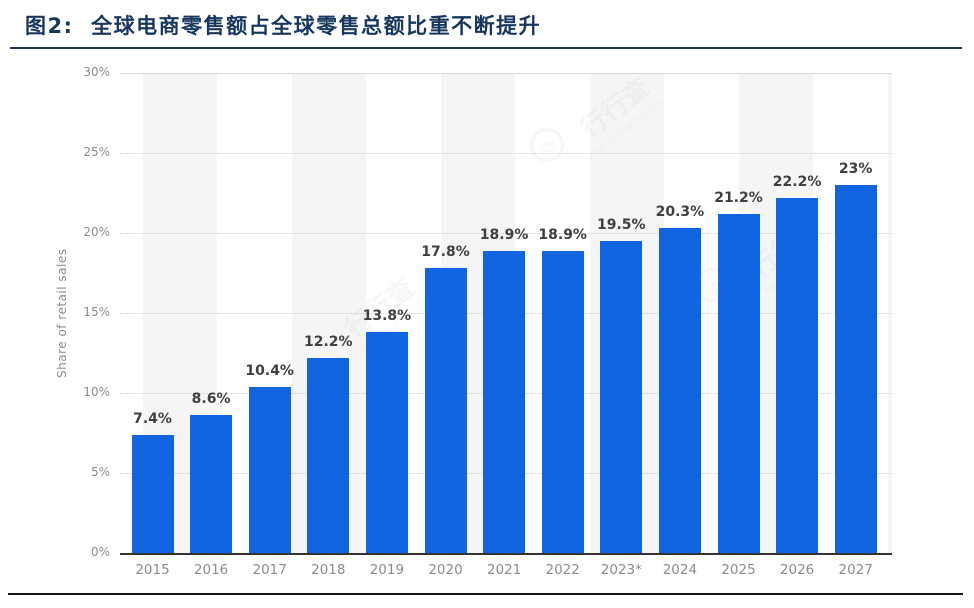 The image size is (974, 608). I want to click on x-tick-label-2020: 2020, so click(445, 570).